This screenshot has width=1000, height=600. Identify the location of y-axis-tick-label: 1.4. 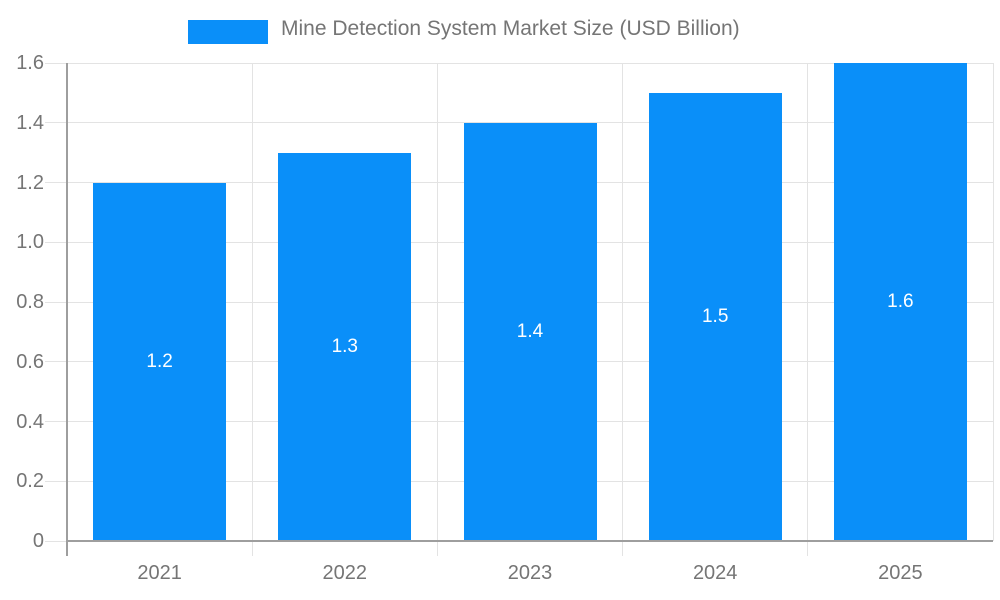
(30, 122).